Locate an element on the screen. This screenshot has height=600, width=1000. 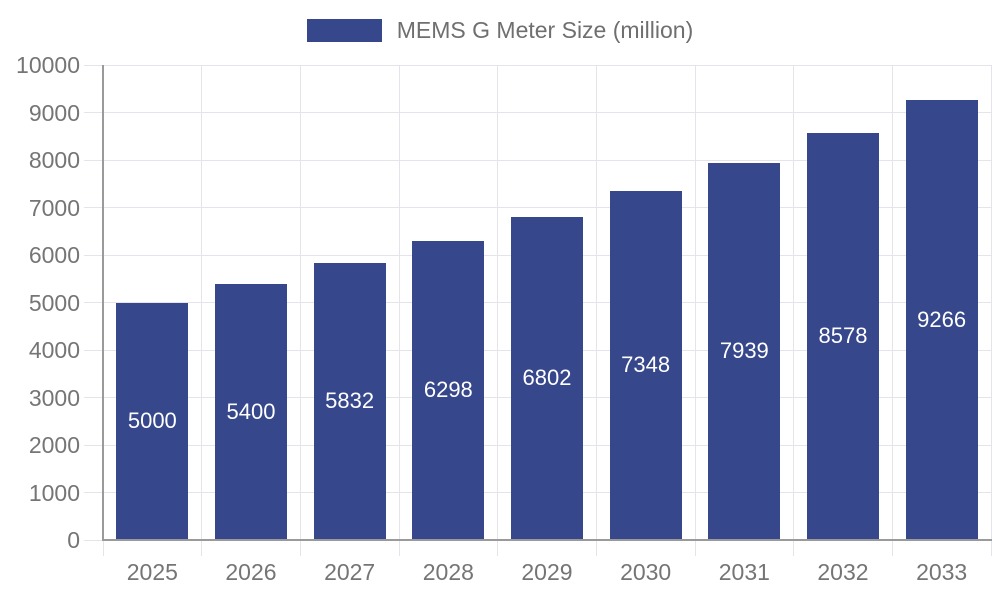
bar-value-label: 7348 is located at coordinates (646, 365).